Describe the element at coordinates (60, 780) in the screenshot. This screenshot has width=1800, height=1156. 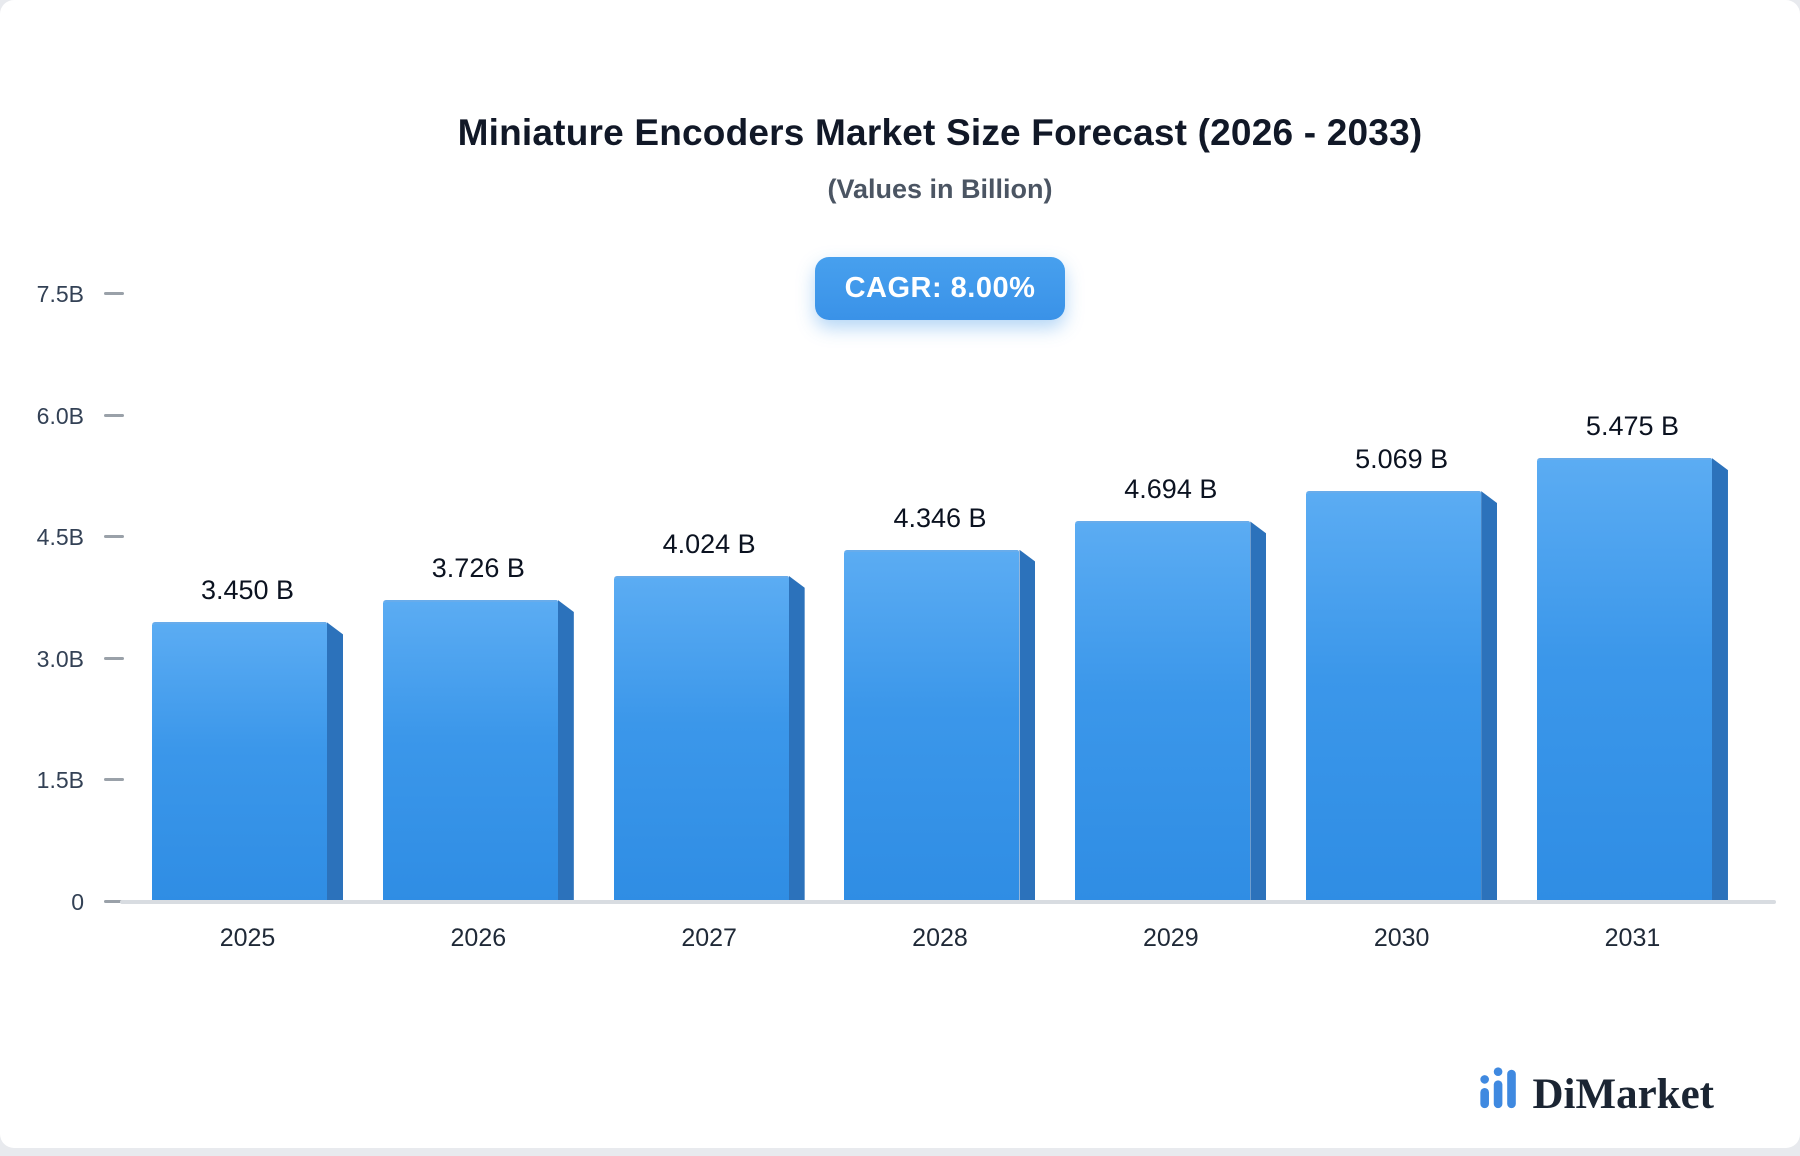
I see `y-tick-label: 1.5B` at that location.